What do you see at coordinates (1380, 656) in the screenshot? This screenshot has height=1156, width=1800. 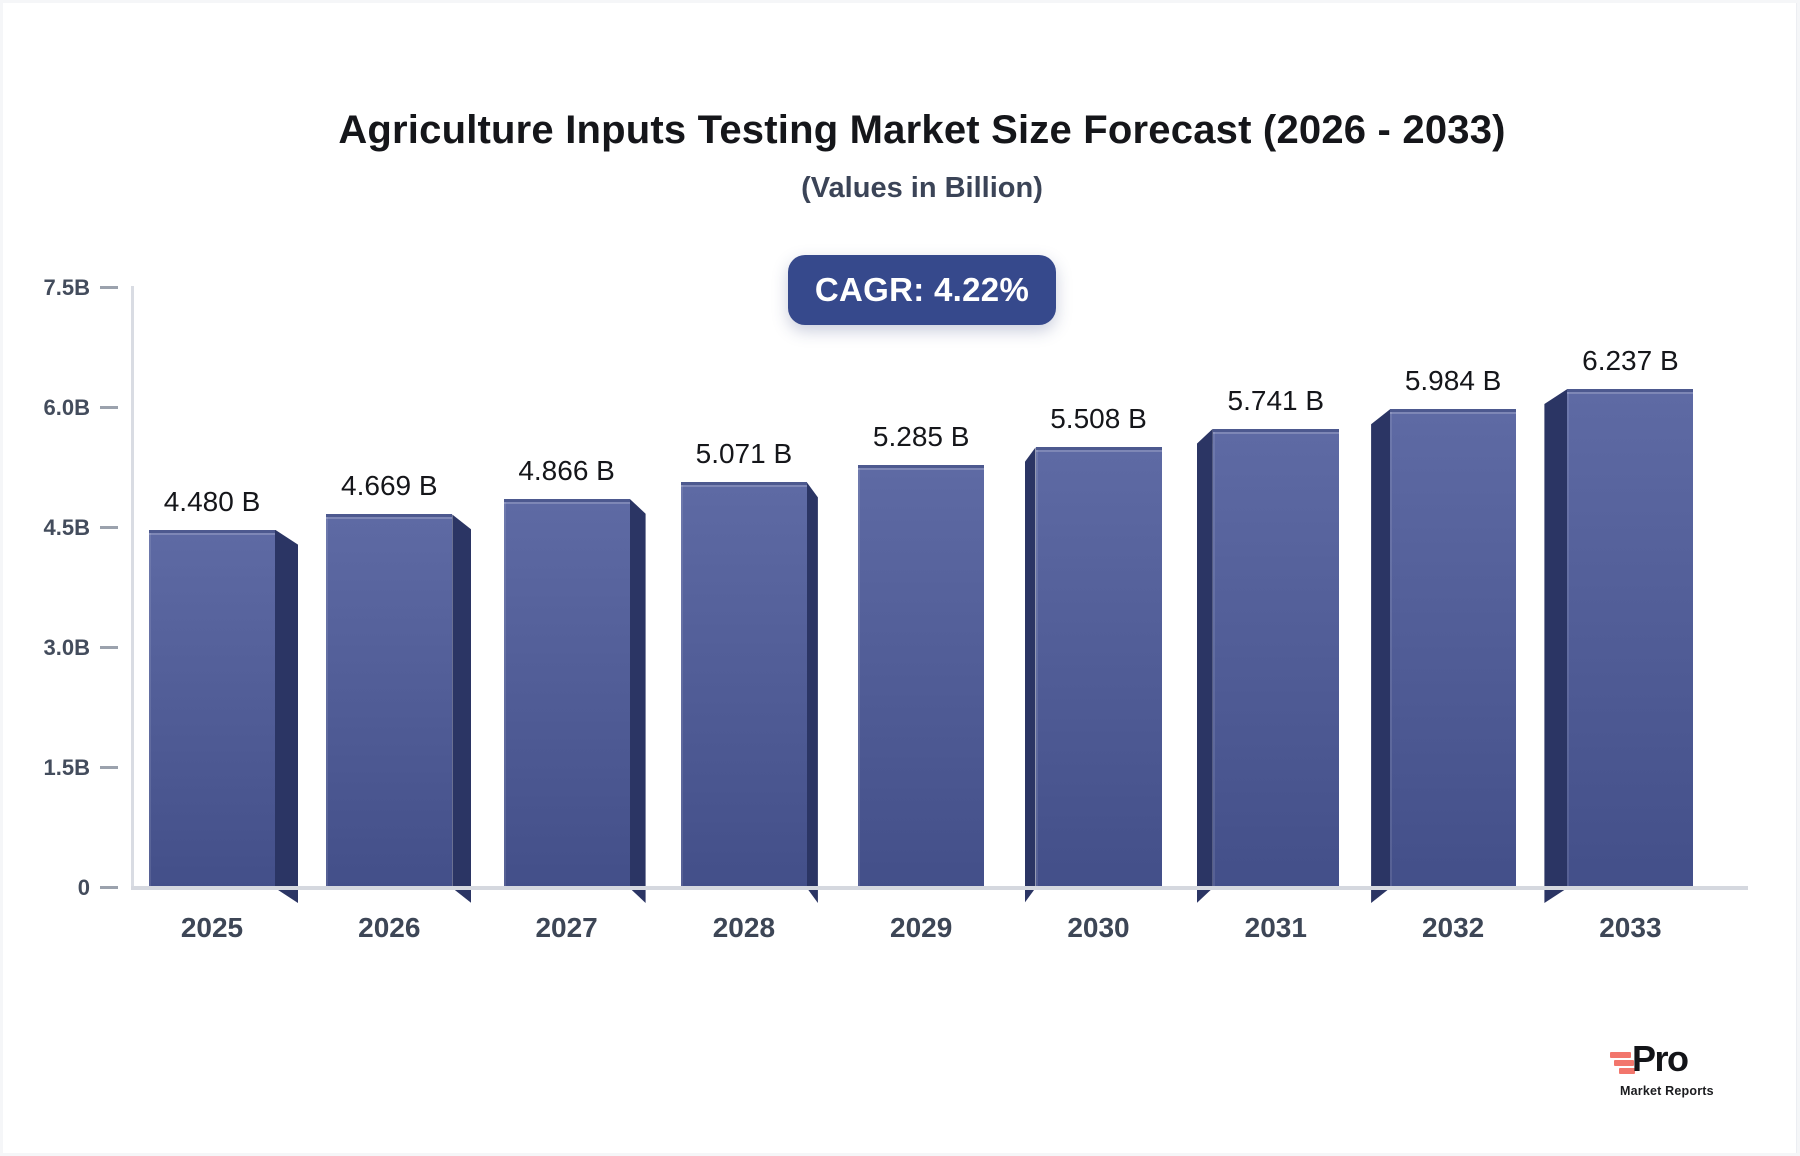 I see `bar-side-face-2032` at bounding box center [1380, 656].